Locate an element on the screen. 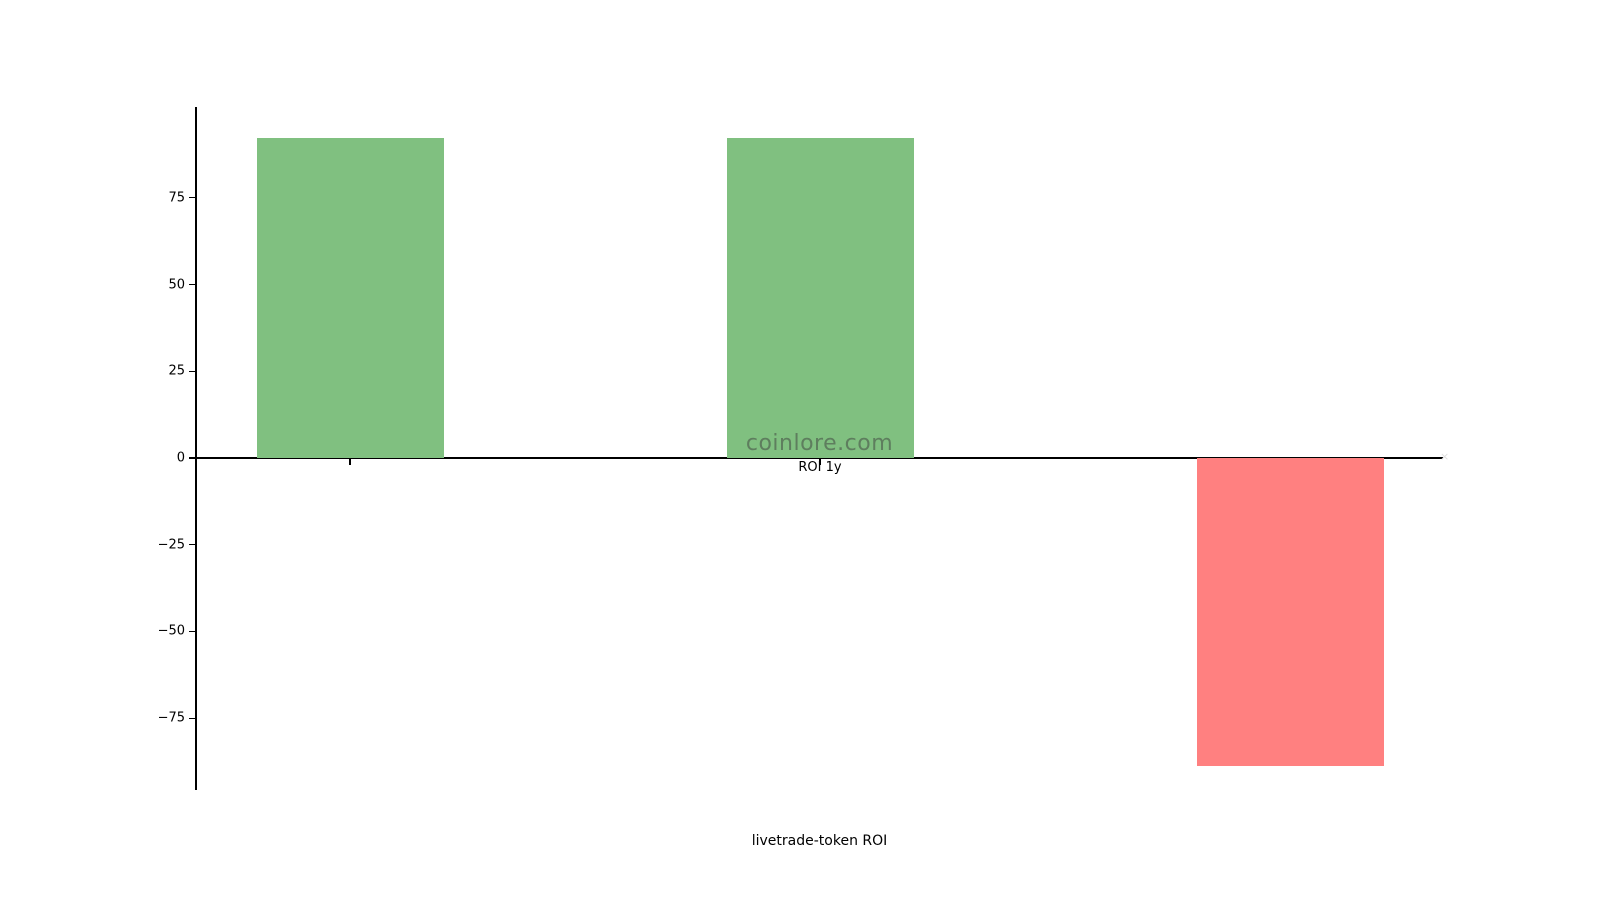 The image size is (1600, 900). bar-roi-1y is located at coordinates (820, 297).